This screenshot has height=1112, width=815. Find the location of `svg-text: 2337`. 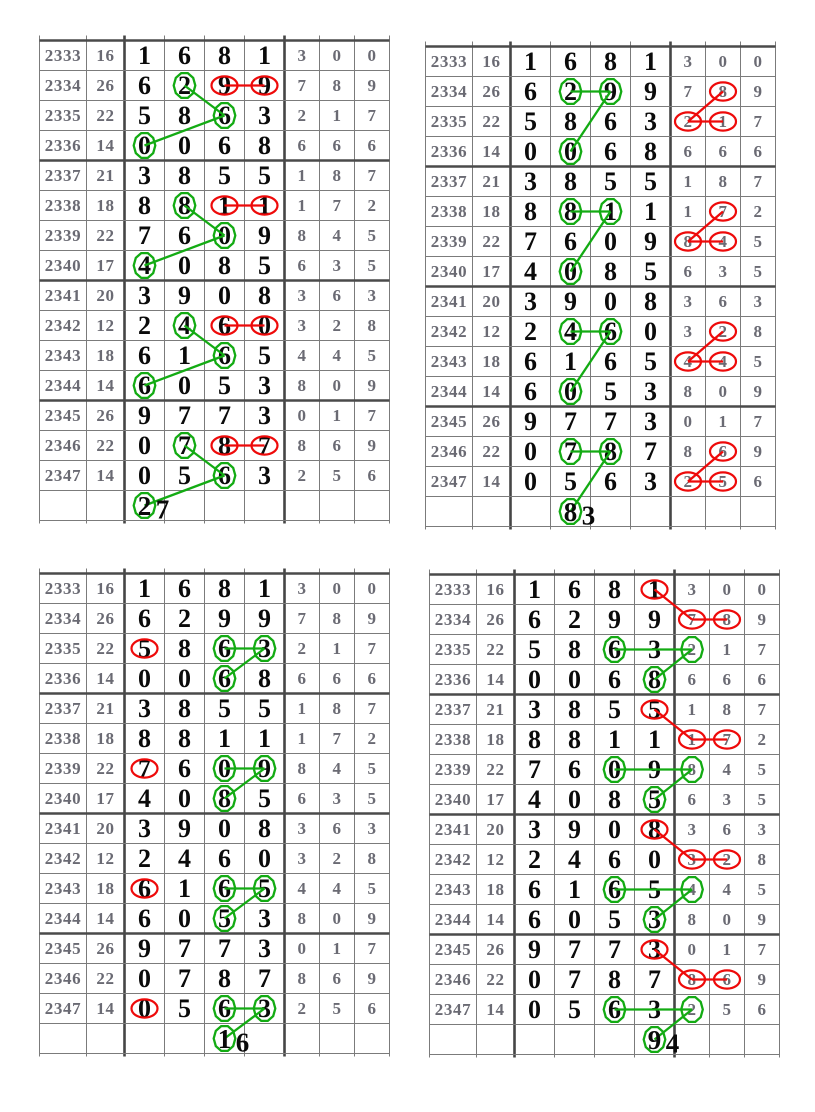

svg-text: 2337 is located at coordinates (63, 708).